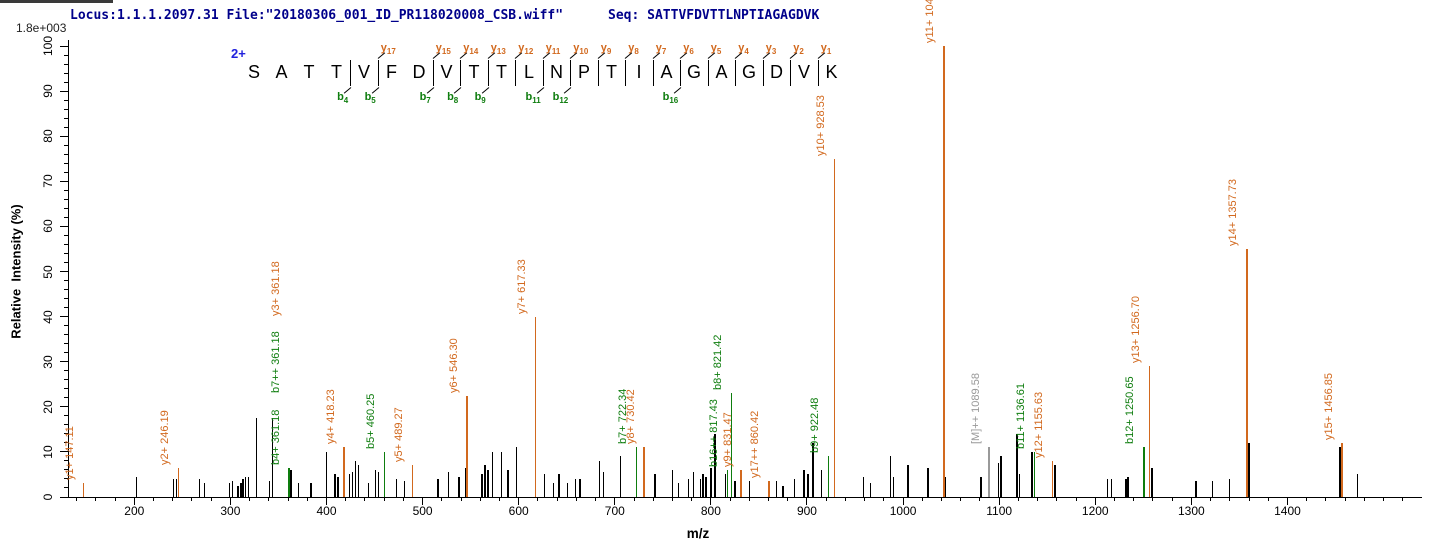 Image resolution: width=1436 pixels, height=555 pixels. What do you see at coordinates (755, 444) in the screenshot?
I see `peak-label-y-ion: y17++ 860.42` at bounding box center [755, 444].